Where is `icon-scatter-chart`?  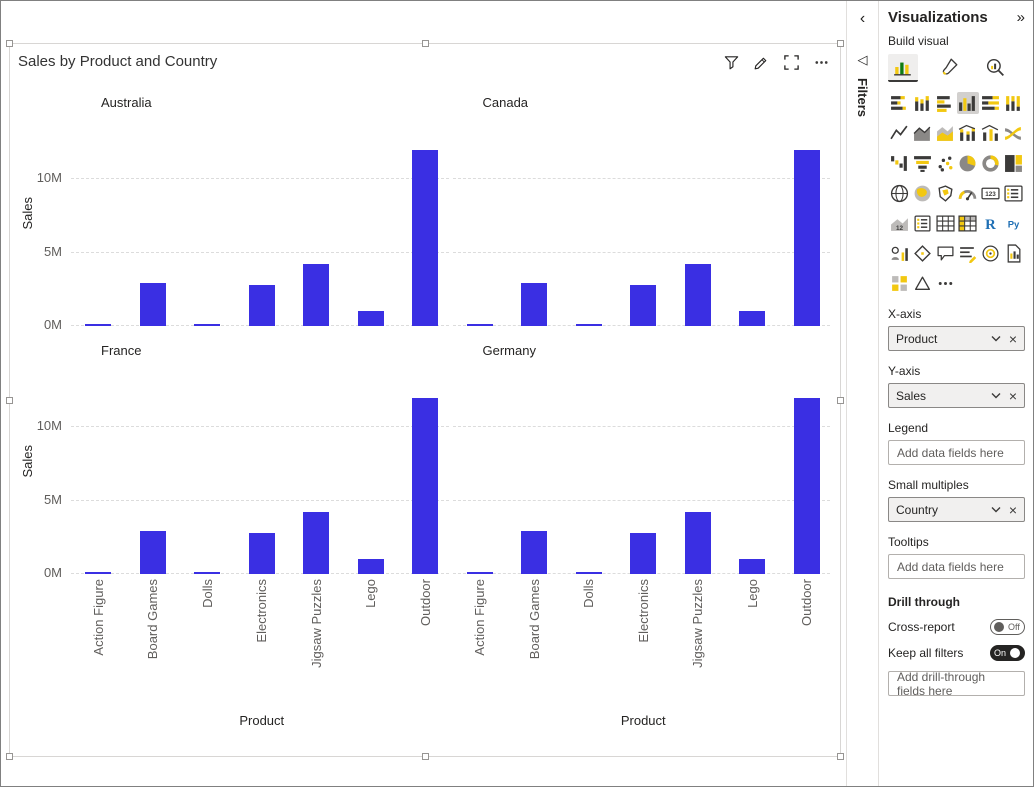
icon-scatter-chart is located at coordinates (945, 163).